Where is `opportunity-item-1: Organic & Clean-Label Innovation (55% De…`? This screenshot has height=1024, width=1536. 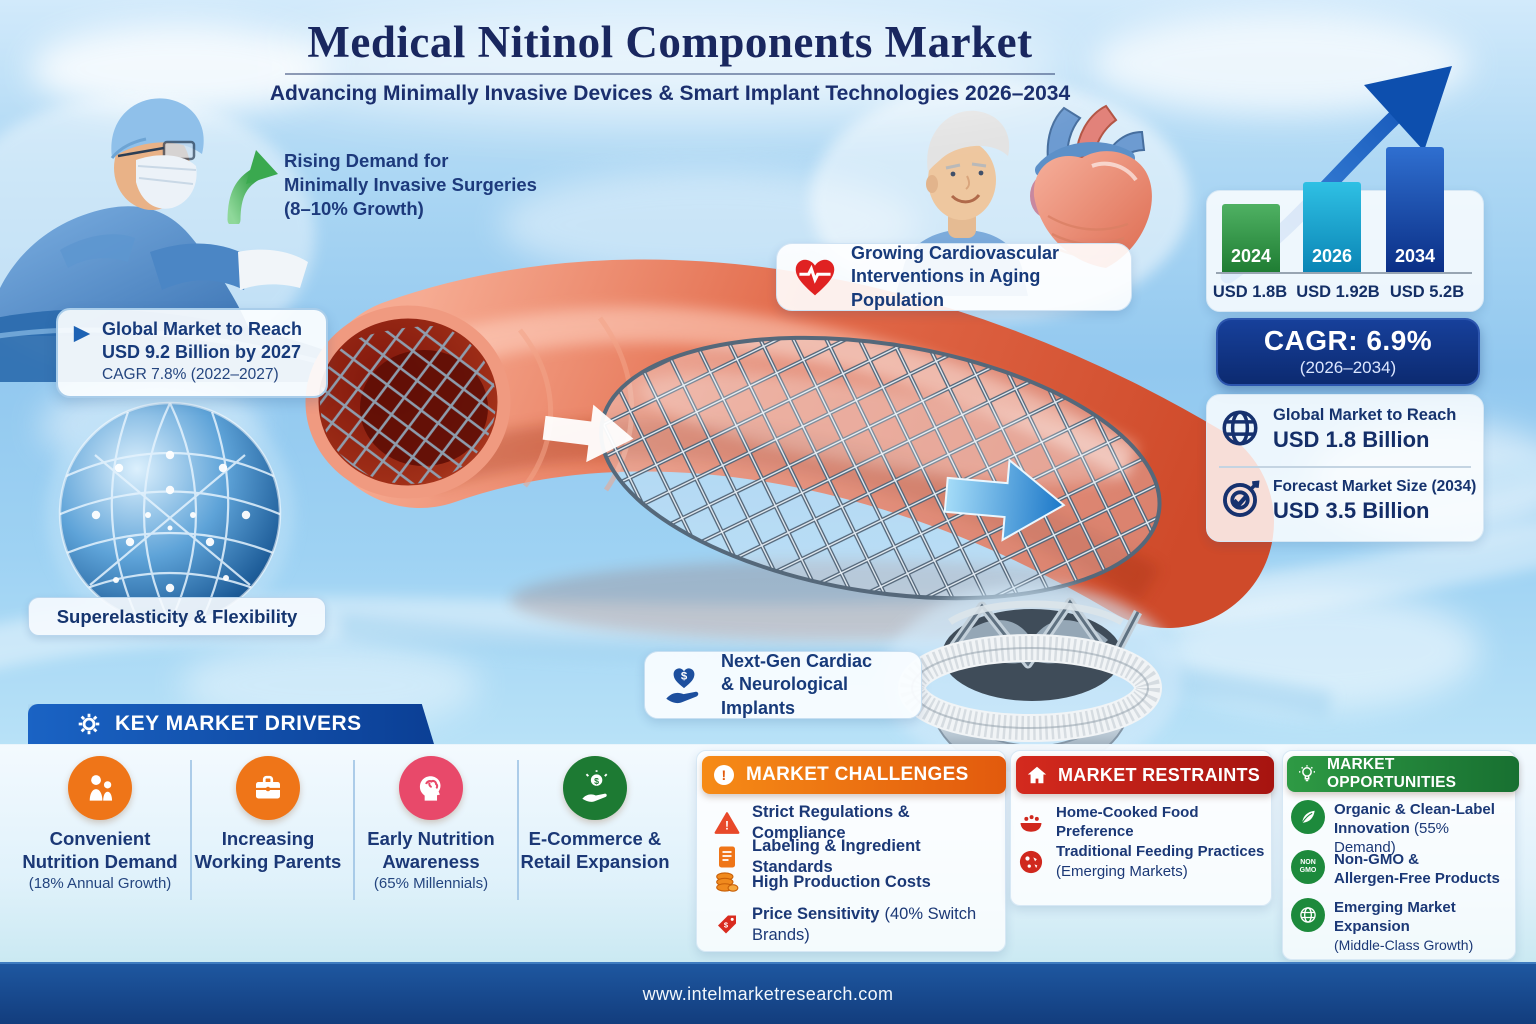
opportunity-item-1: Organic & Clean-Label Innovation (55% De… is located at coordinates (1400, 829).